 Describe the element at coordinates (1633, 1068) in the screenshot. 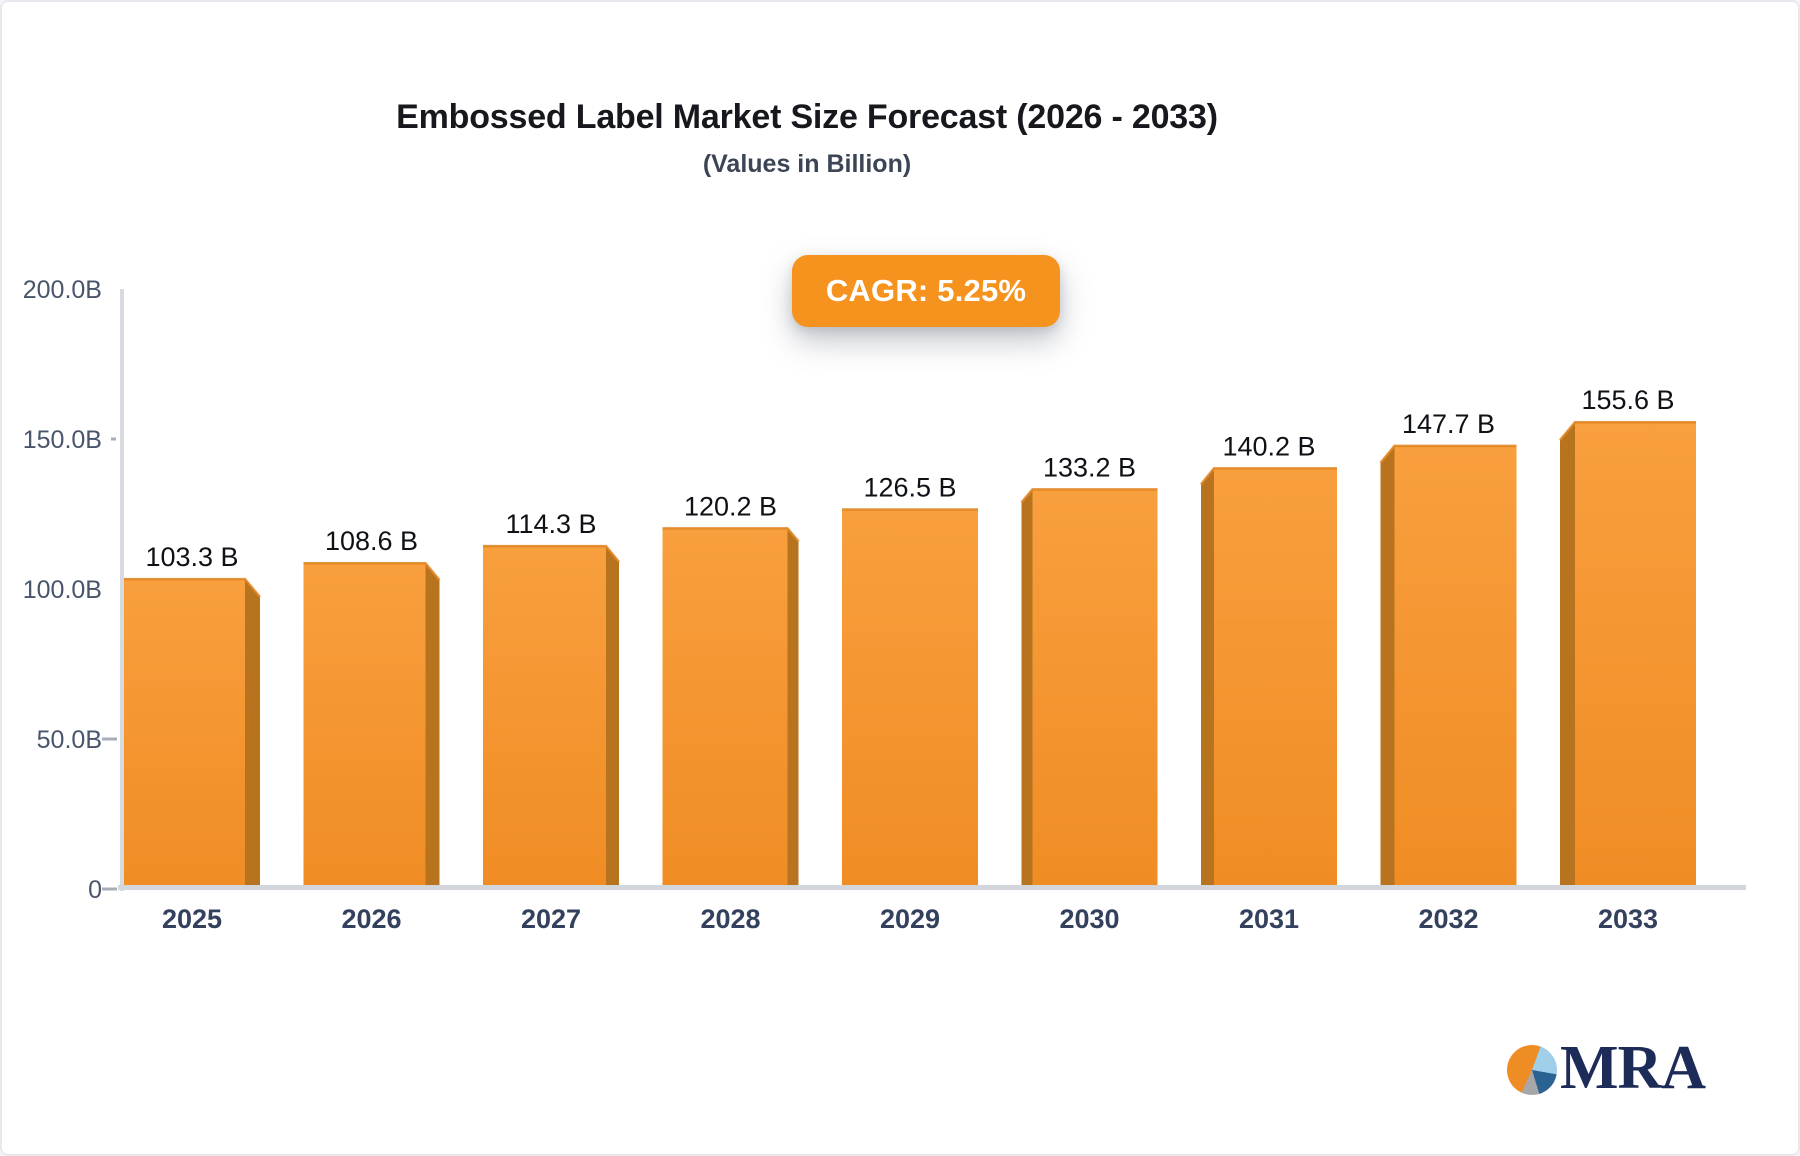

I see `logo-text: MRA` at that location.